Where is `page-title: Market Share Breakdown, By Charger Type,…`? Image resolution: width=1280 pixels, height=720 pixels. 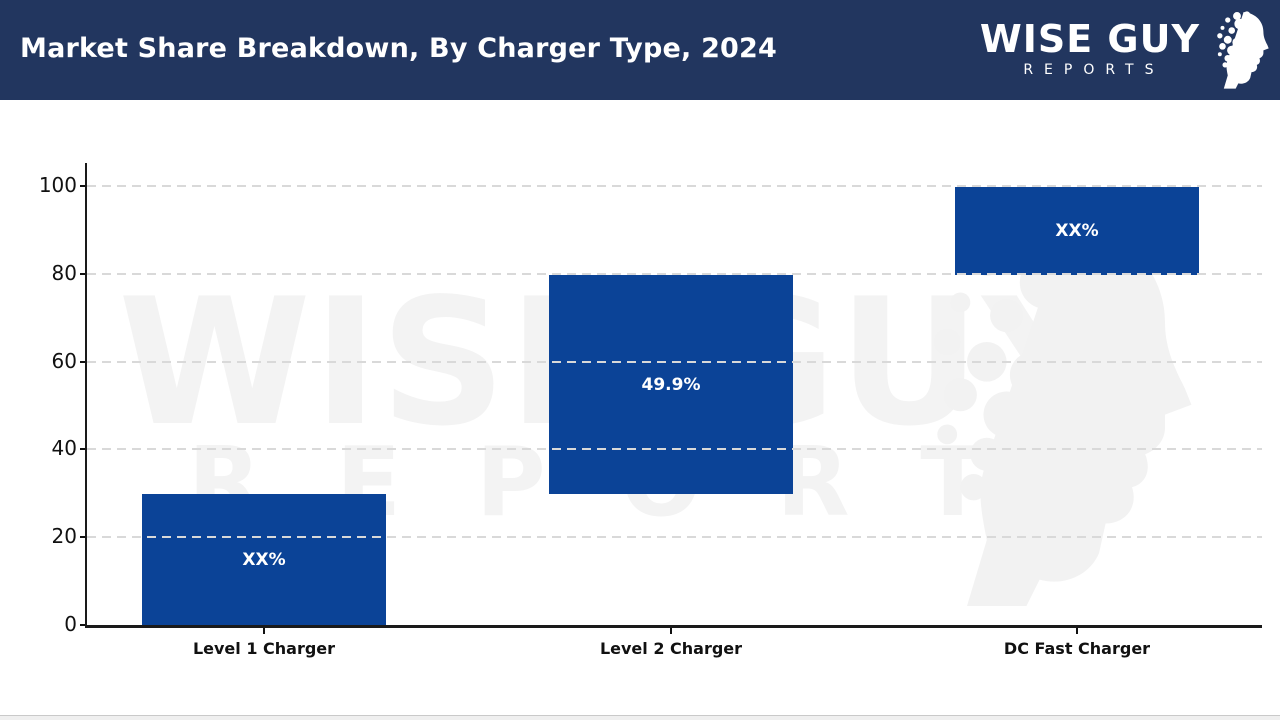
page-title: Market Share Breakdown, By Charger Type,… is located at coordinates (399, 48).